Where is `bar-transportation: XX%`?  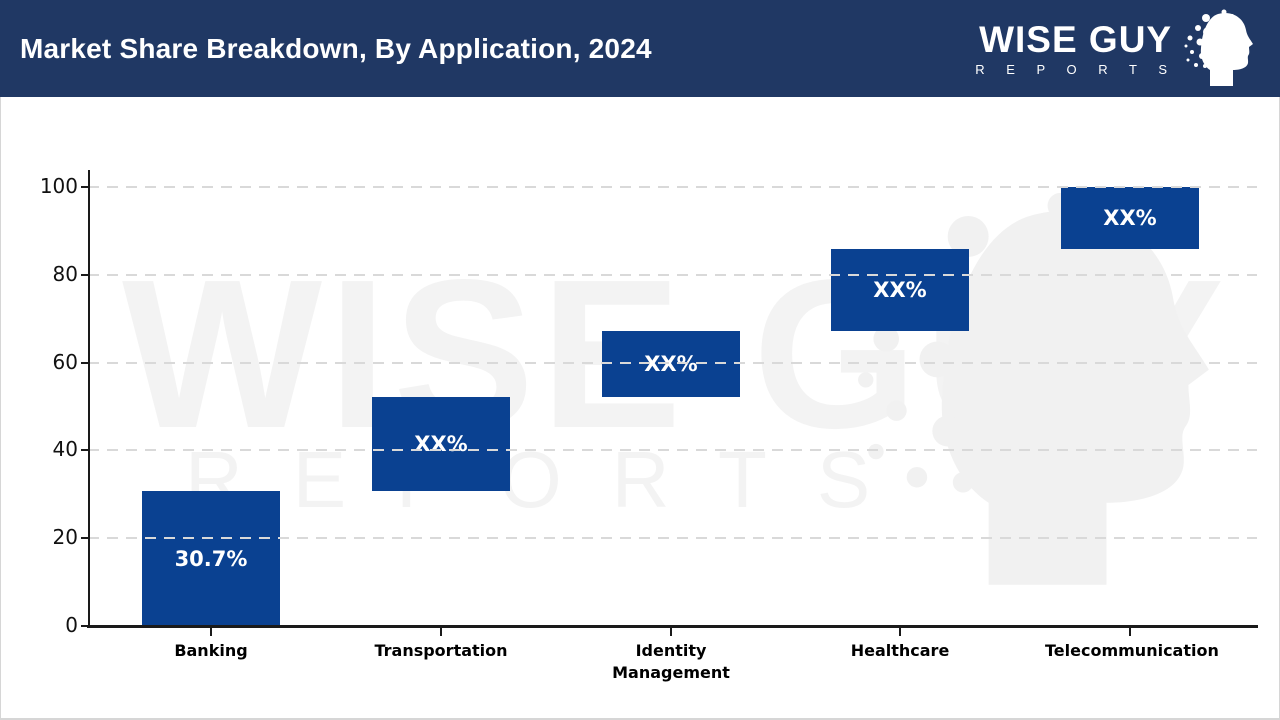 bar-transportation: XX% is located at coordinates (441, 444).